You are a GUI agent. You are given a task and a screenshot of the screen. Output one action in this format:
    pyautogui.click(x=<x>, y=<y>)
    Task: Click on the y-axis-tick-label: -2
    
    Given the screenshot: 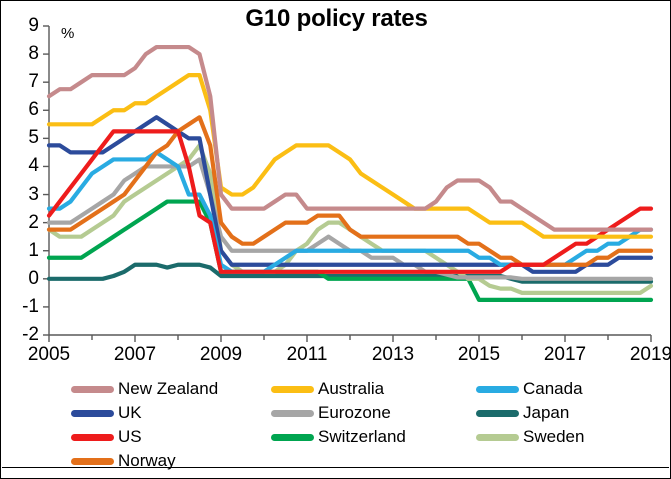 What is the action you would take?
    pyautogui.click(x=30, y=334)
    